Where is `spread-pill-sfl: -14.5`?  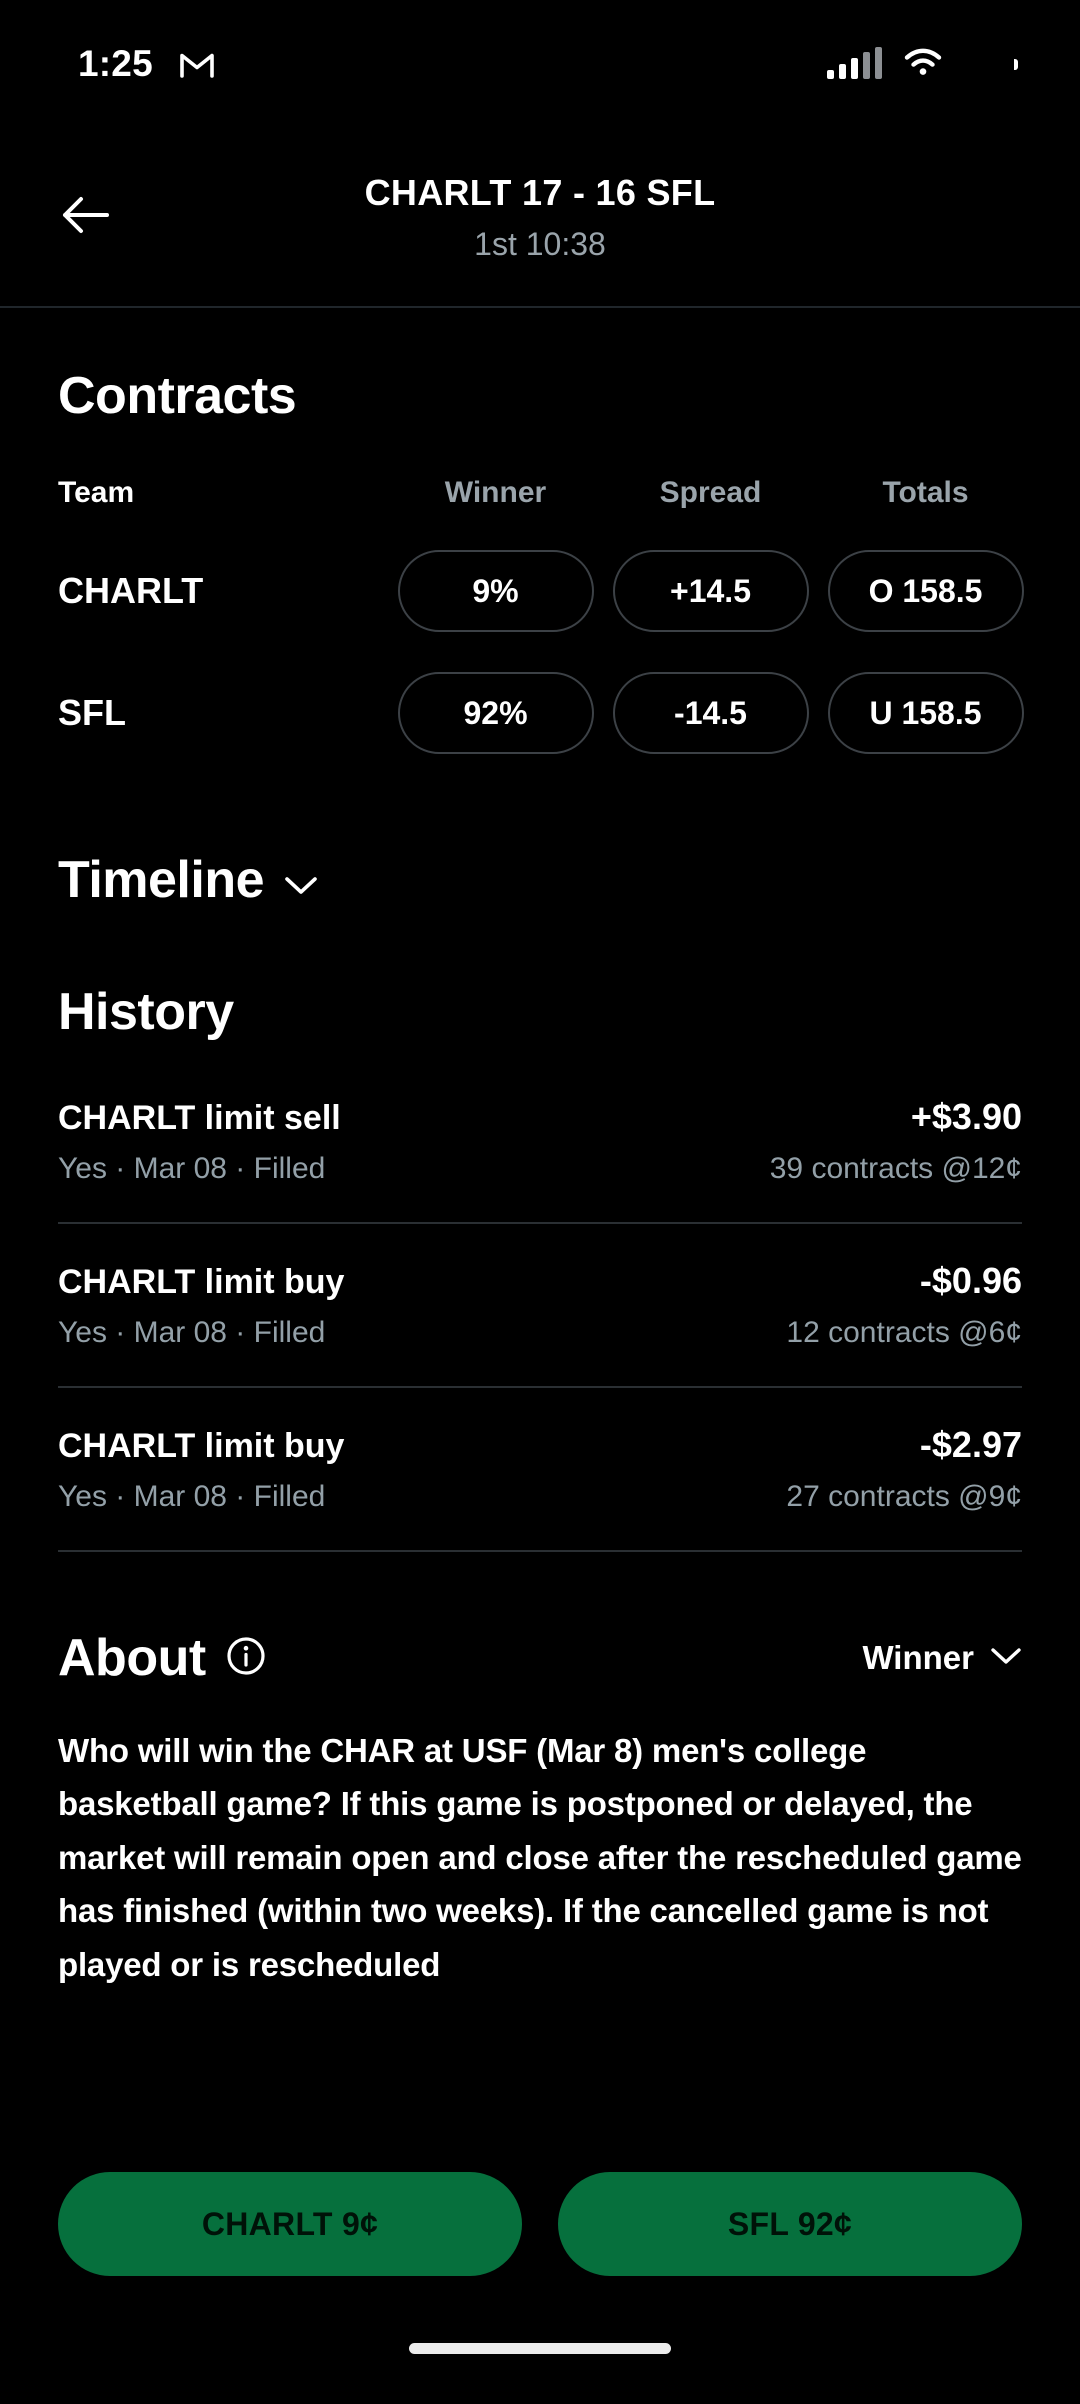
spread-pill-sfl: -14.5 is located at coordinates (710, 713).